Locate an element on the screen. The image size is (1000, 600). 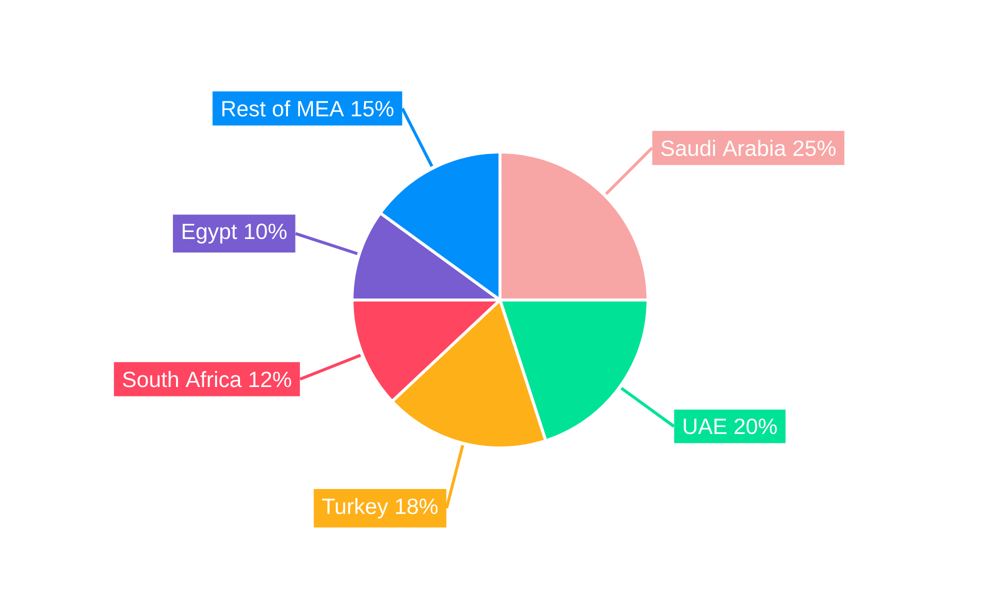
data-label: 25% is located at coordinates (814, 148).